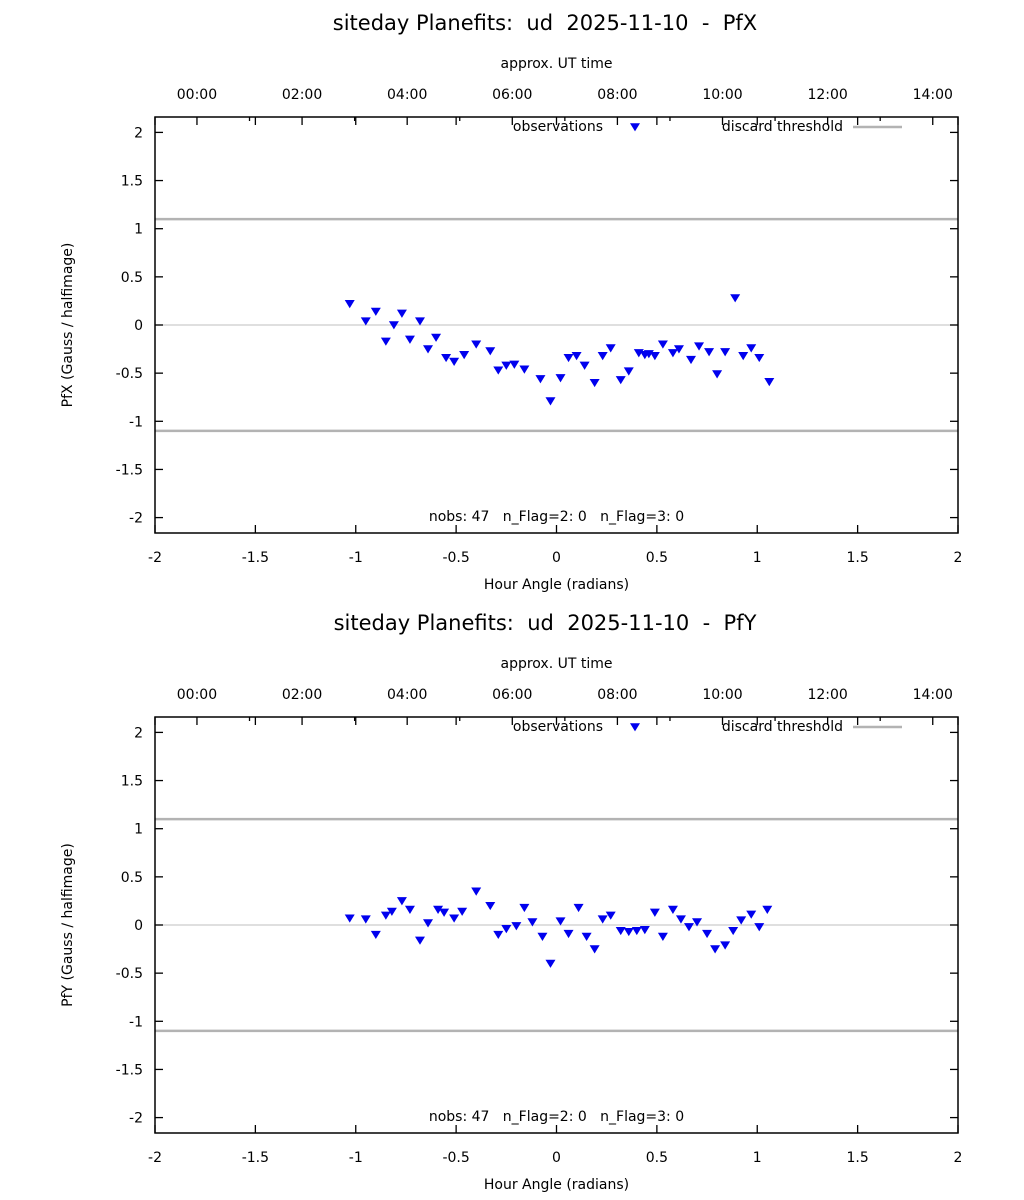 The height and width of the screenshot is (1200, 1024). Describe the element at coordinates (556, 585) in the screenshot. I see `x-axis-label-pfx: Hour Angle (radians)` at that location.